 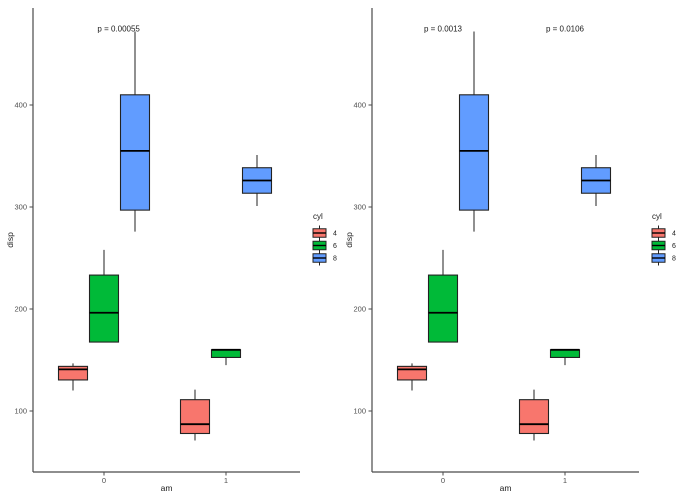 I want to click on pvalue-annotation: p = 0.0013, so click(x=443, y=29).